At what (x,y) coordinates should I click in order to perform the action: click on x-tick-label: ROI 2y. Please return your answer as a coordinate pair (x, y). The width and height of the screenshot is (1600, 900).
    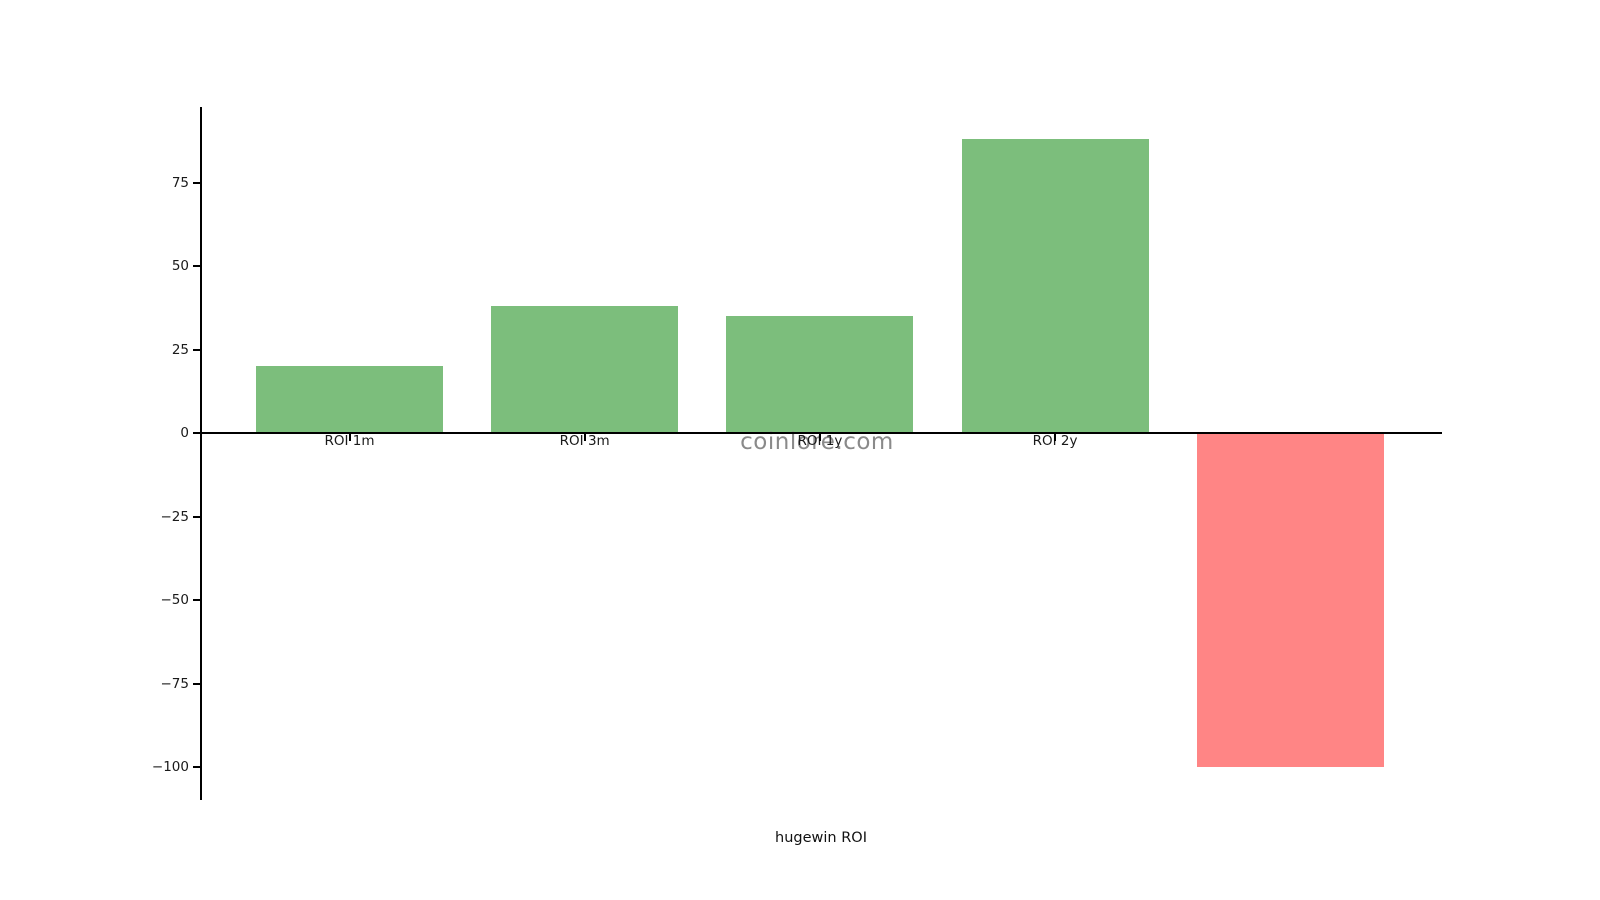
    Looking at the image, I should click on (1055, 441).